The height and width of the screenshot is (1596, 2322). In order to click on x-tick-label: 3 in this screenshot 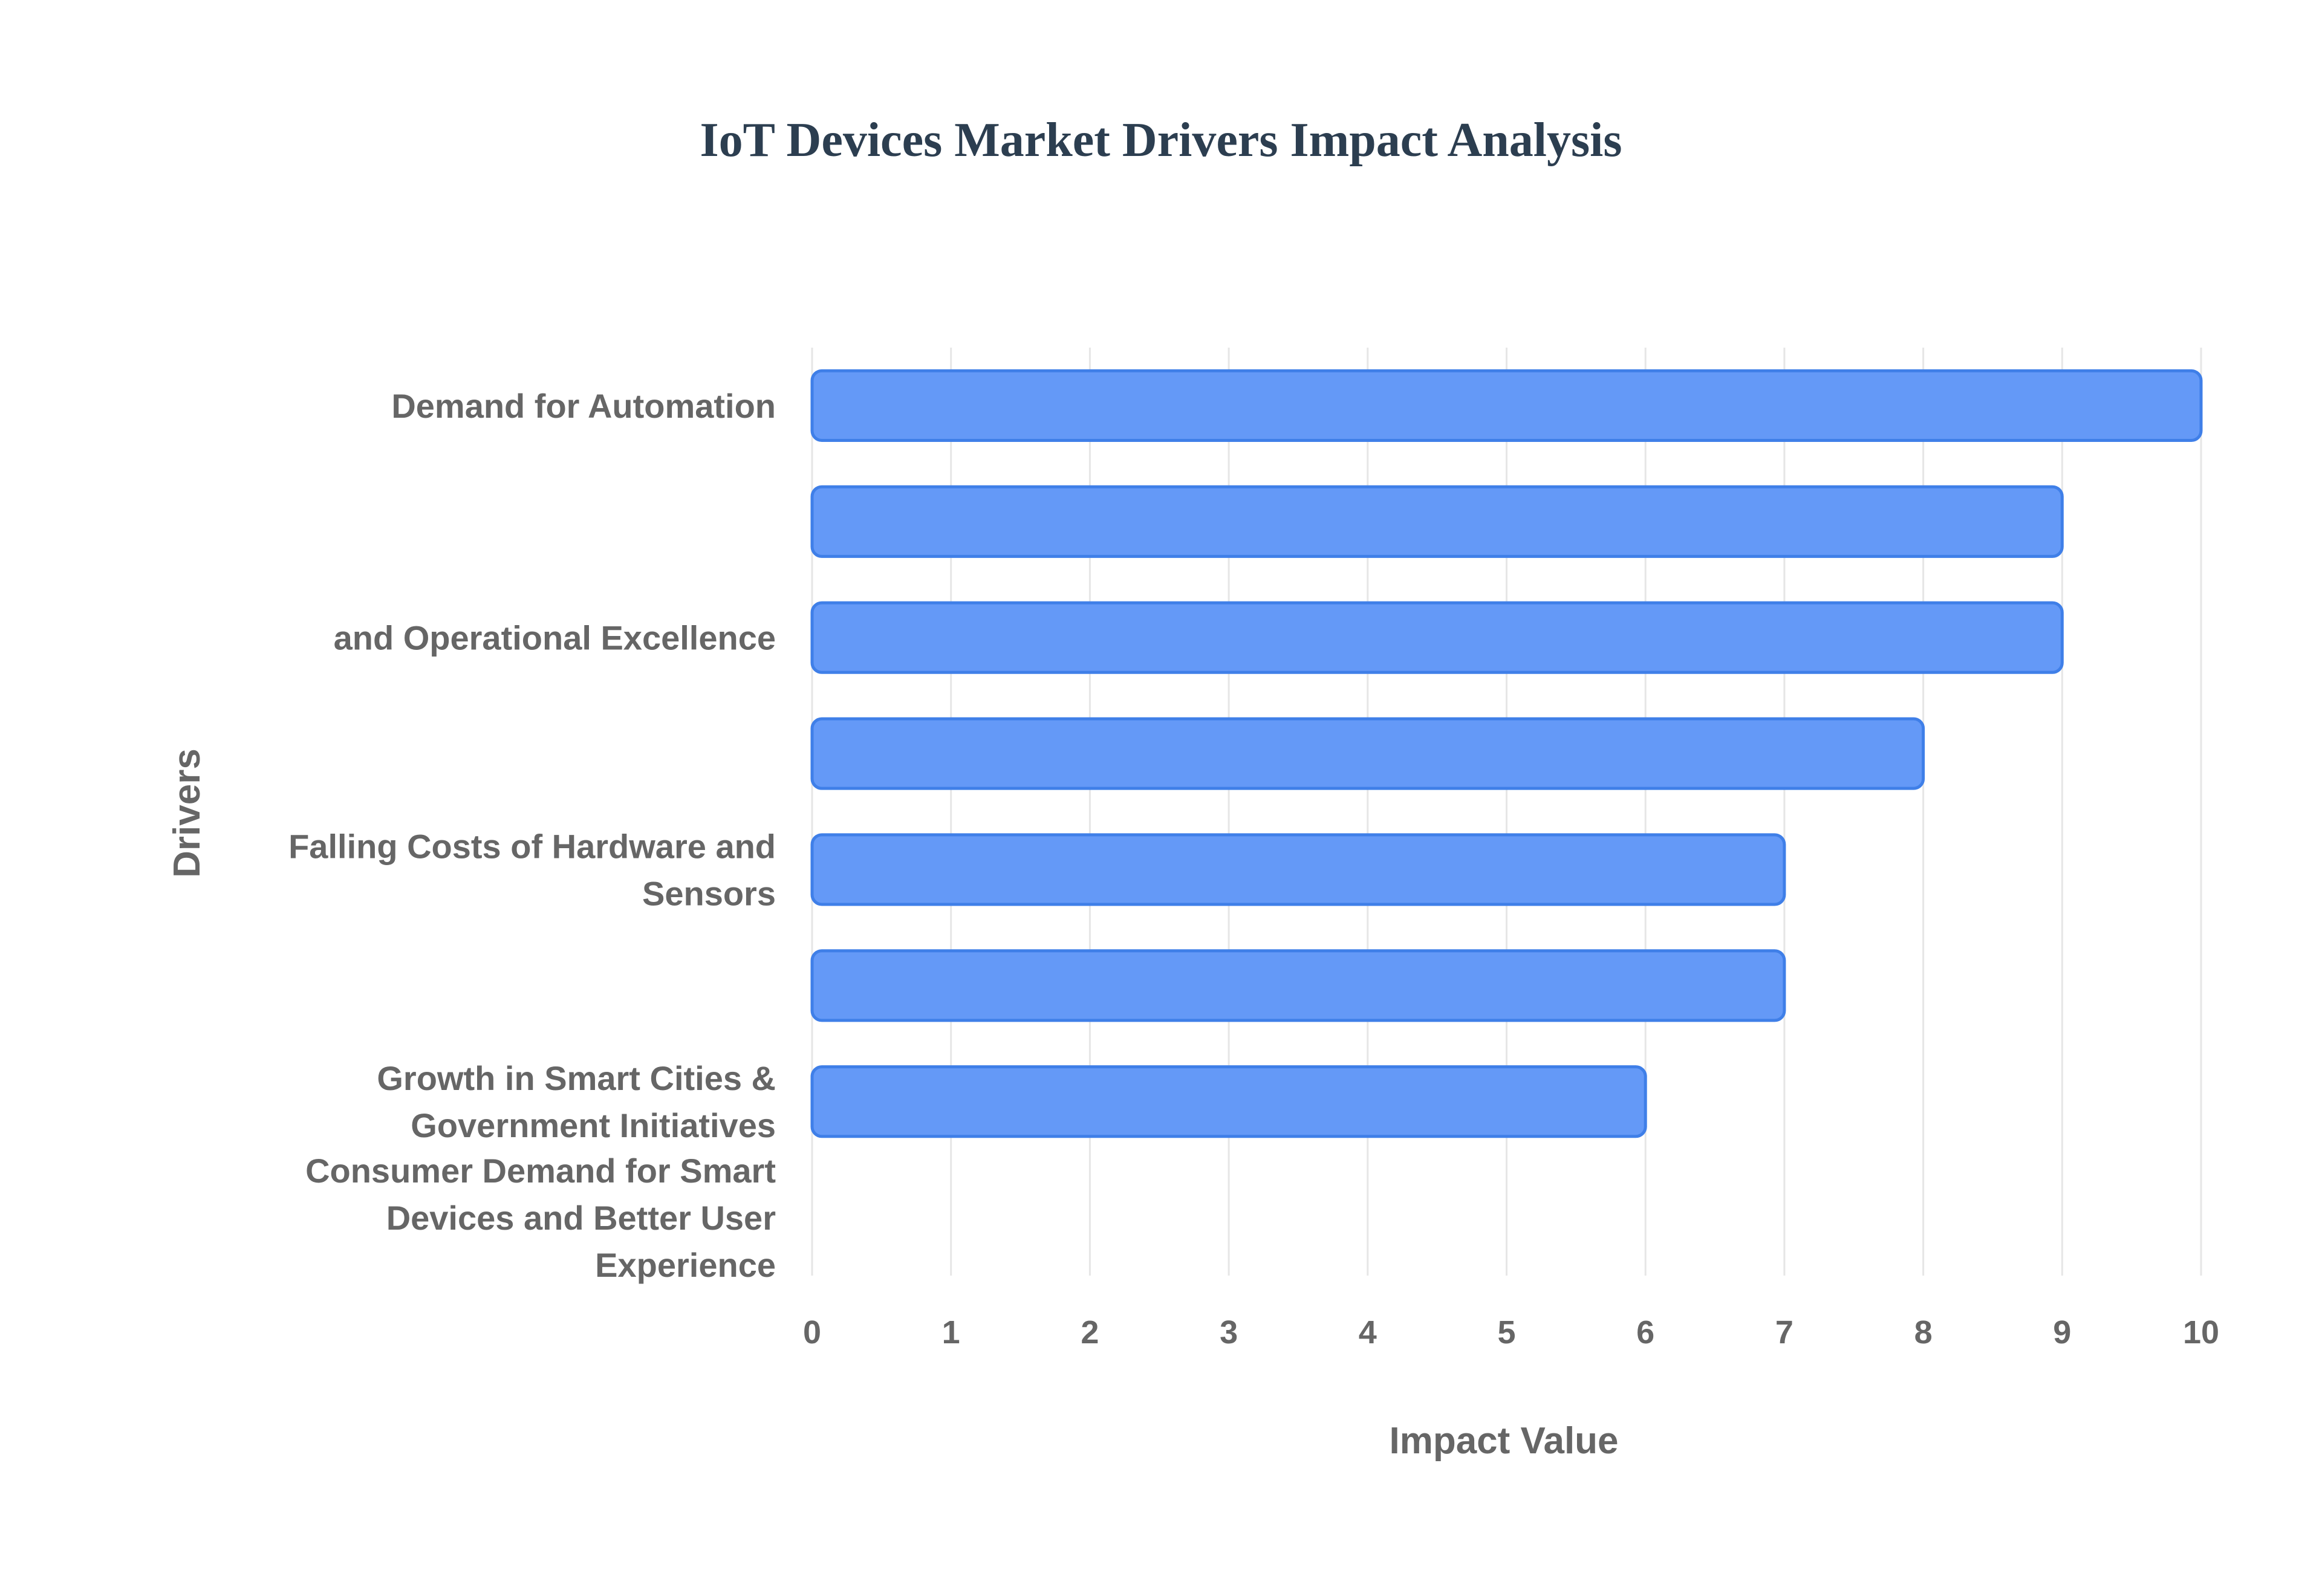, I will do `click(1229, 1332)`.